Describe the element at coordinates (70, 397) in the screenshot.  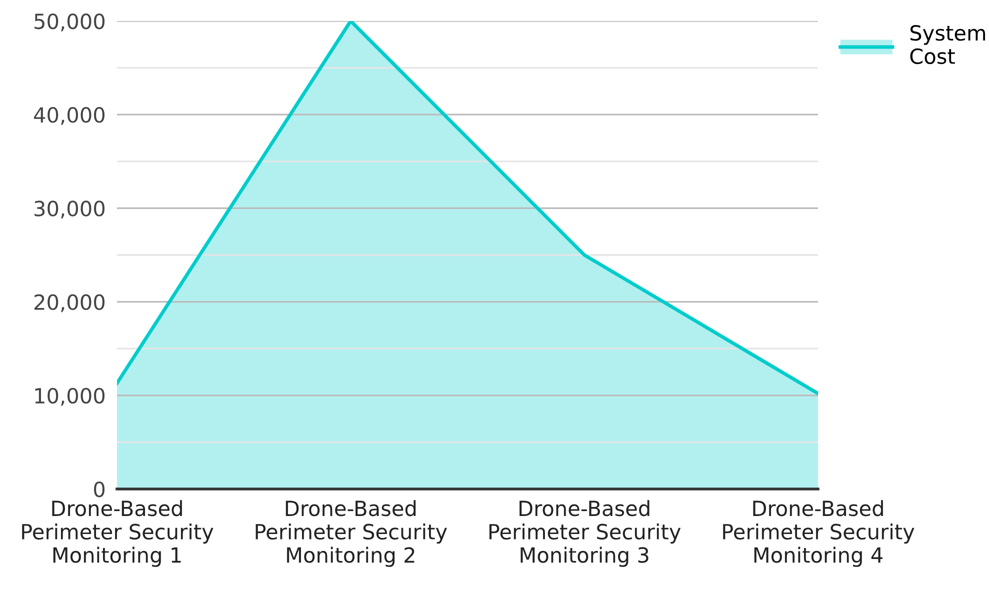
I see `y-tick-label: 10,000` at that location.